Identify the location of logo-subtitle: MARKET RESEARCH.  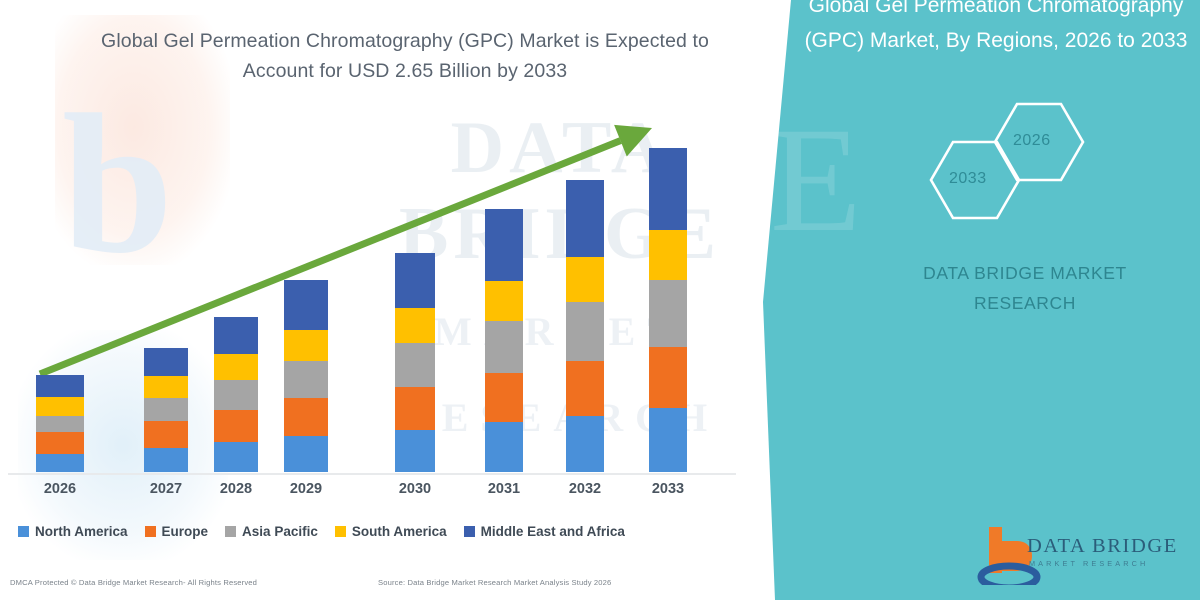
(1089, 563).